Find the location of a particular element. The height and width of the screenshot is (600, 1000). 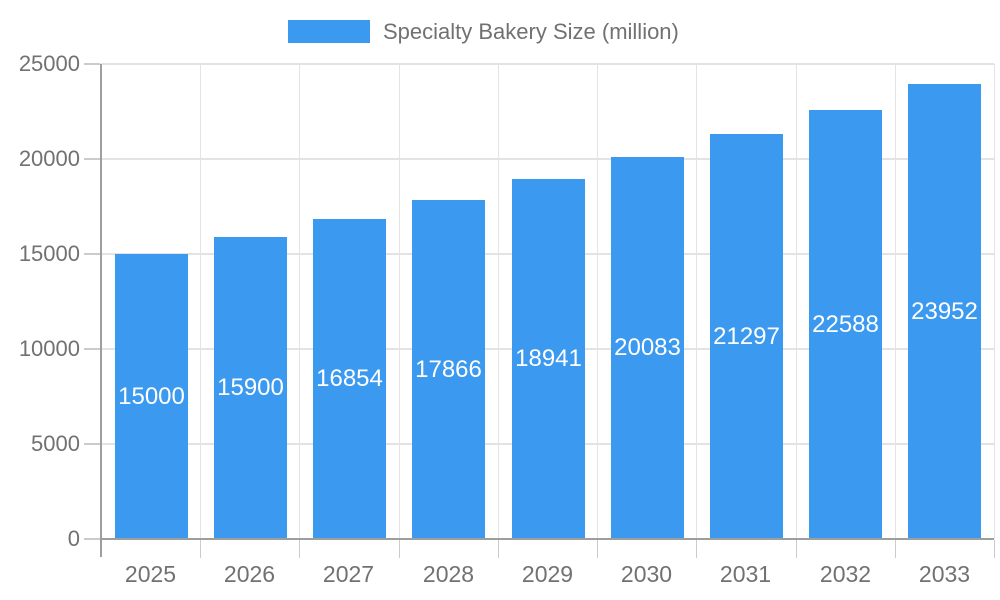

bar: 20083 is located at coordinates (647, 348).